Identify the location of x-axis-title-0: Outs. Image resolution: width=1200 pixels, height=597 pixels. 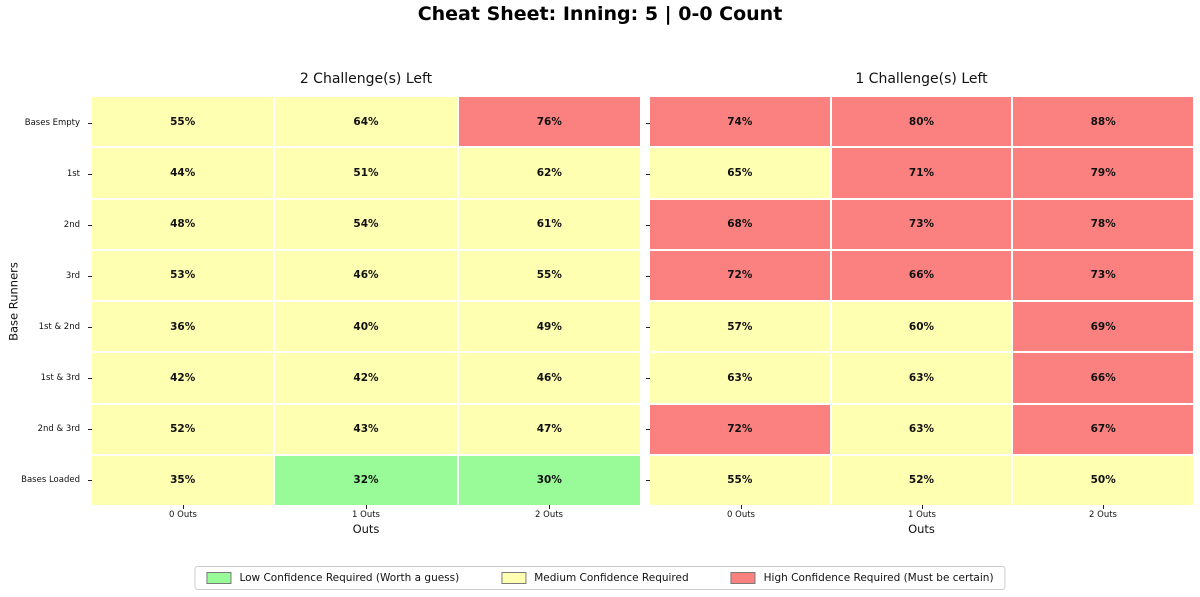
(366, 529).